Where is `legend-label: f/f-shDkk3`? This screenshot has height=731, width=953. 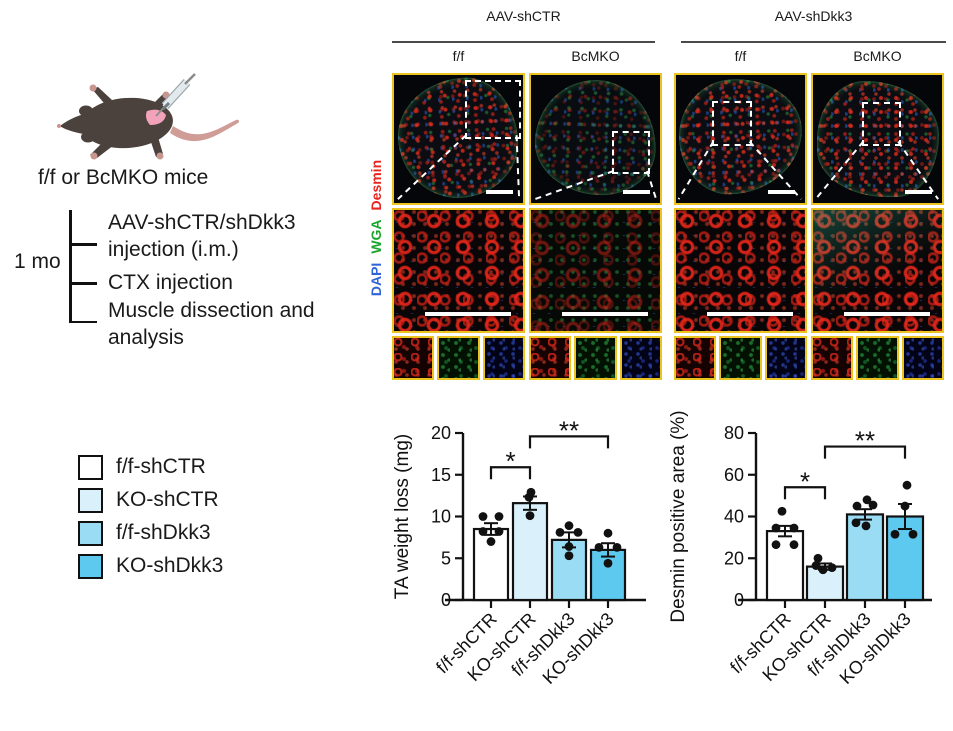 legend-label: f/f-shDkk3 is located at coordinates (163, 532).